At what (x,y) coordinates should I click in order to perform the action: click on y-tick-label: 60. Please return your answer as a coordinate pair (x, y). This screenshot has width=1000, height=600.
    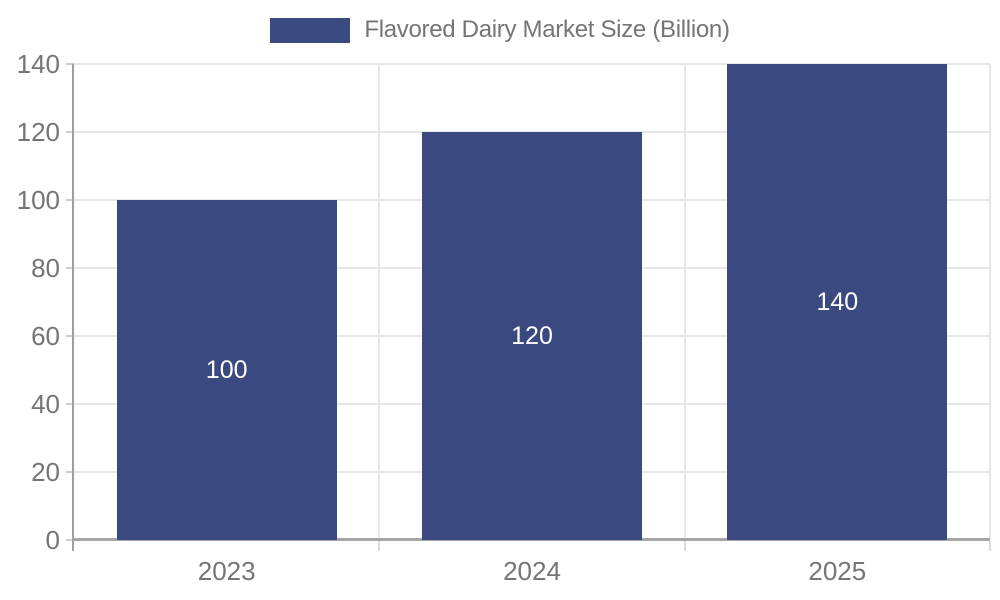
    Looking at the image, I should click on (45, 336).